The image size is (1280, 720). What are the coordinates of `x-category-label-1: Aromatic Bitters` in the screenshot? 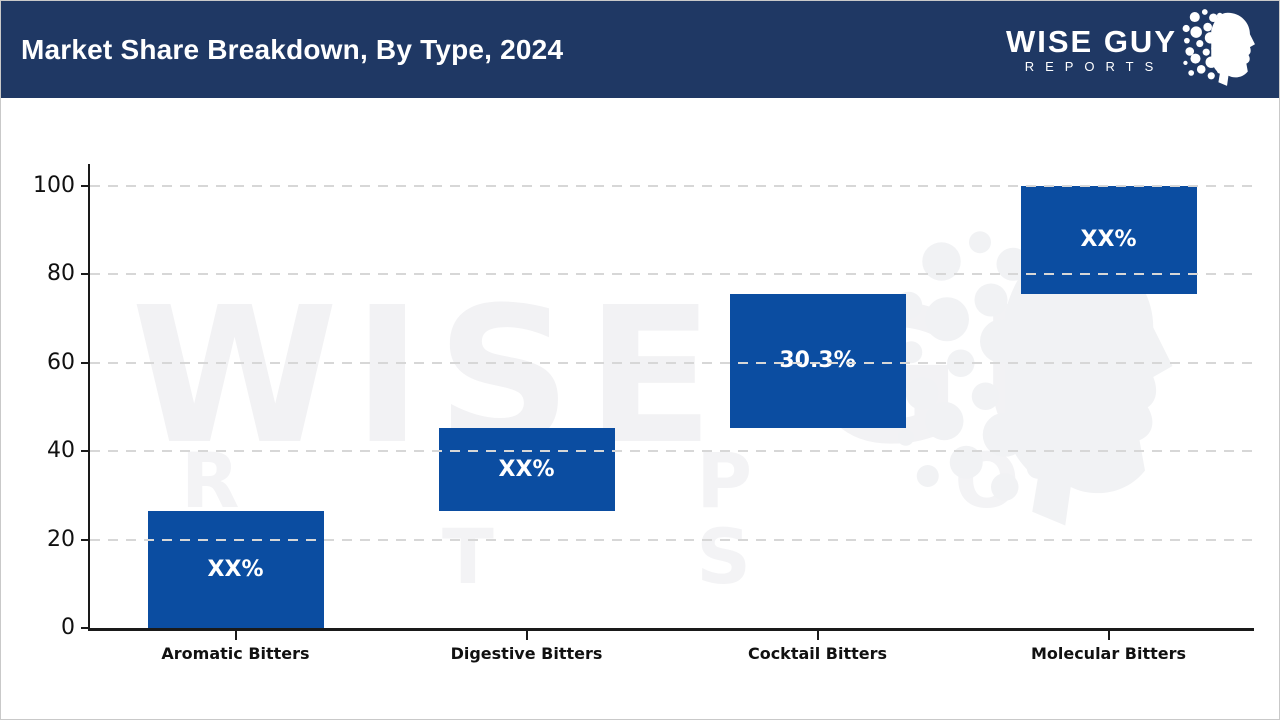 It's located at (235, 653).